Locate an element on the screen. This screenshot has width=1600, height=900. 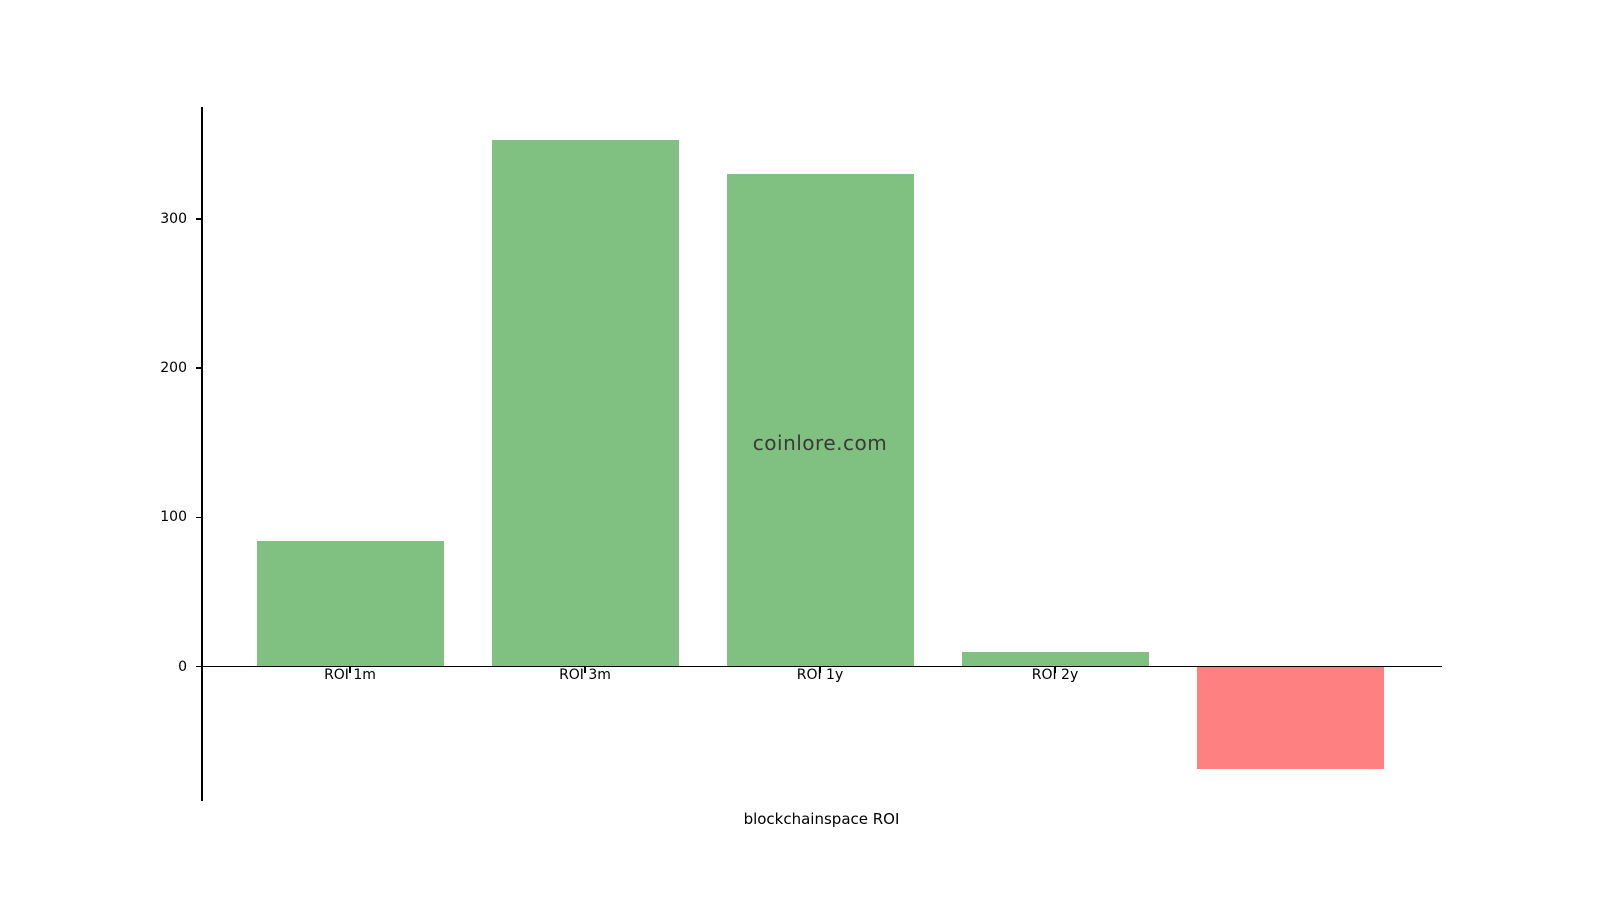
bar-roi-2y is located at coordinates (1055, 659).